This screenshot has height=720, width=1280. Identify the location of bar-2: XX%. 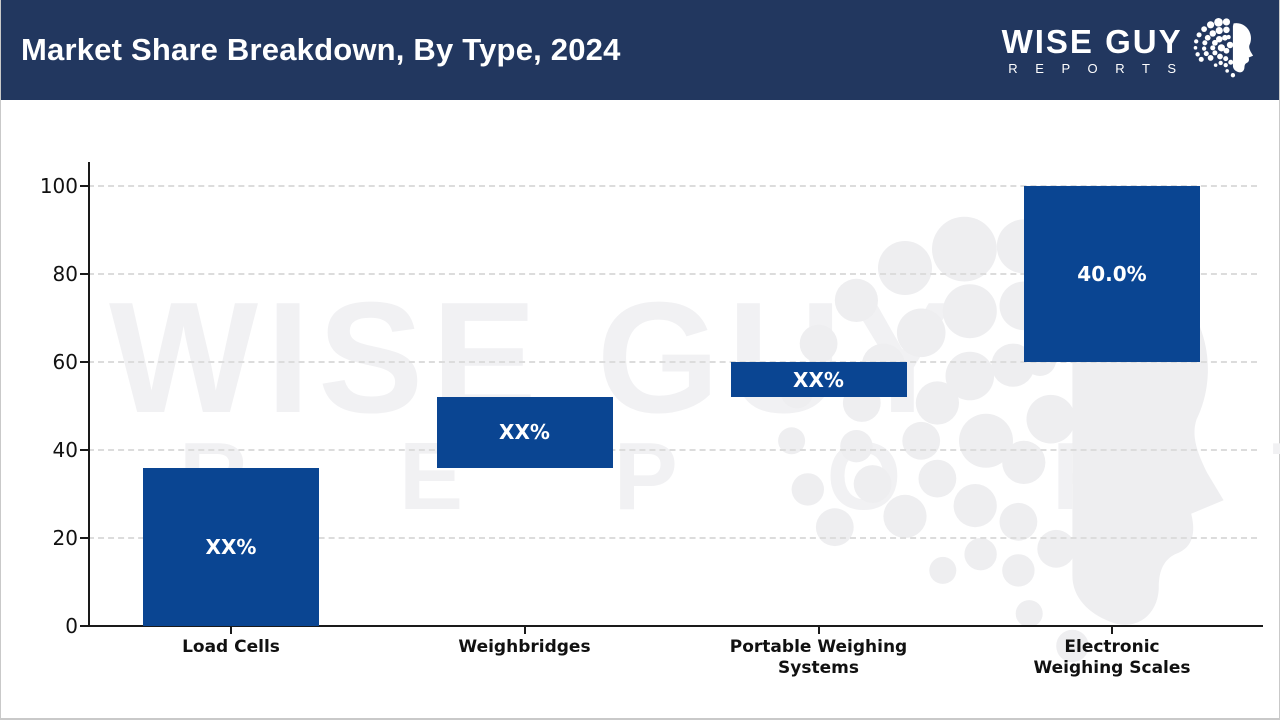
(524, 432).